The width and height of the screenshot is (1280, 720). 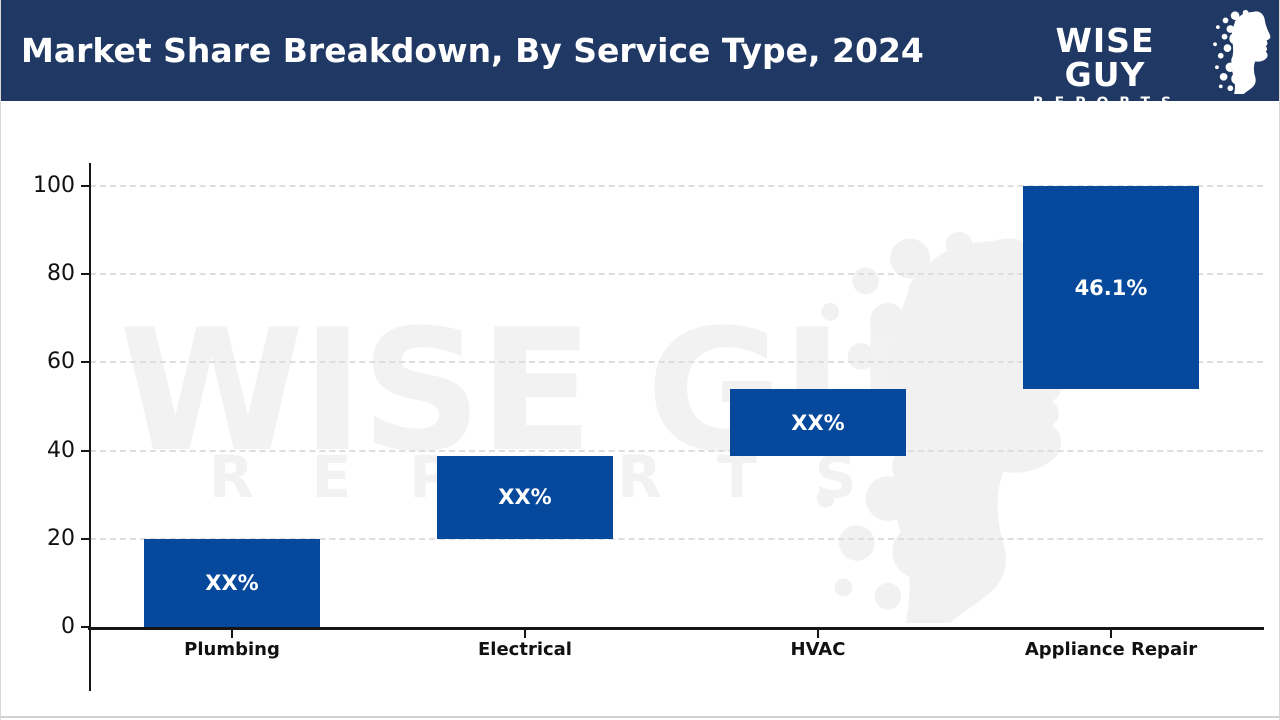 I want to click on y-axis-line, so click(x=90, y=427).